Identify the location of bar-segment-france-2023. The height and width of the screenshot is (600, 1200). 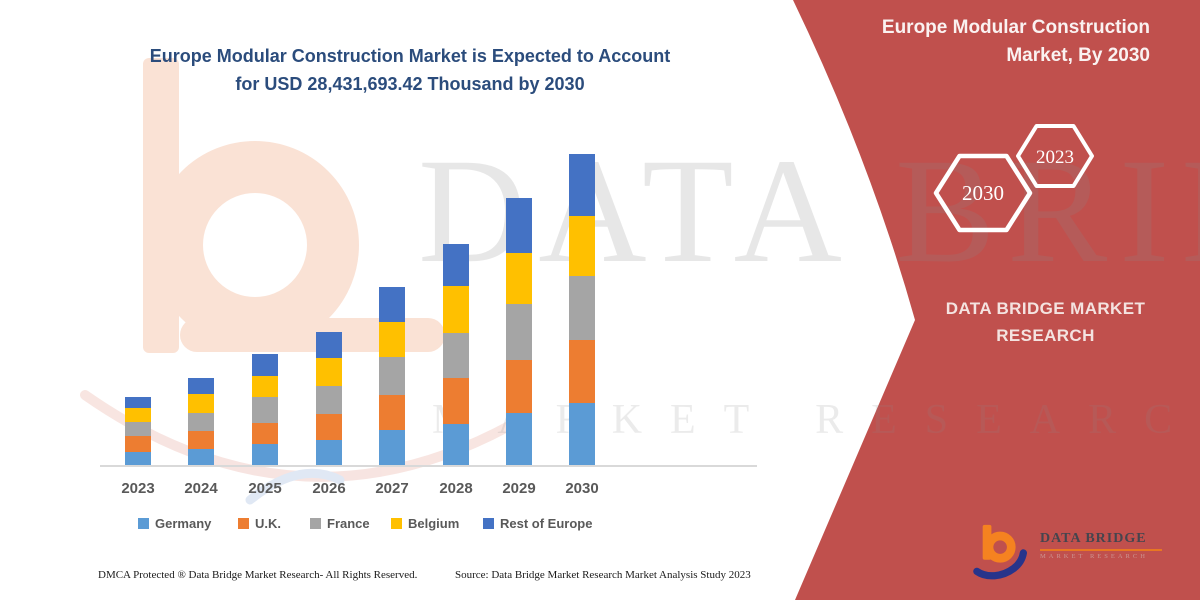
(138, 429).